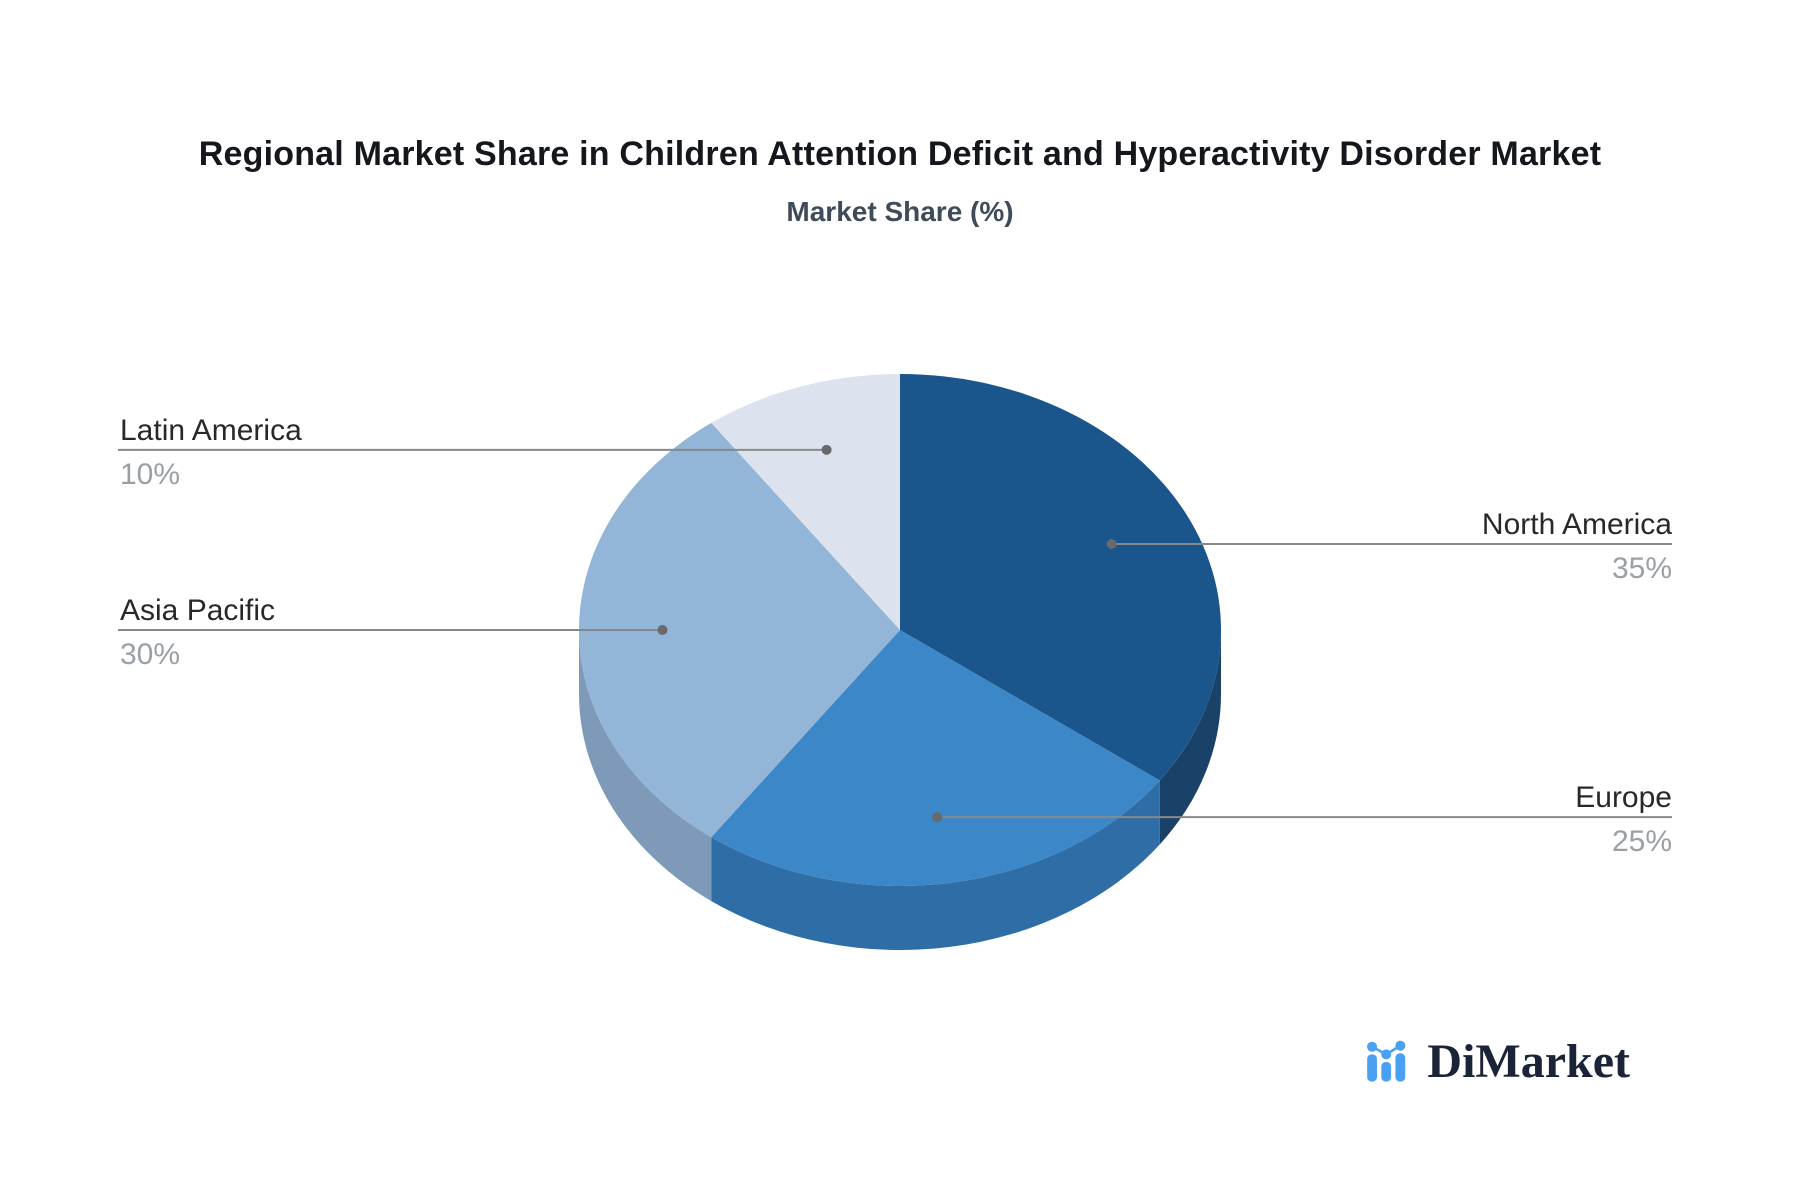  I want to click on brand-name: DiMarket, so click(1528, 1061).